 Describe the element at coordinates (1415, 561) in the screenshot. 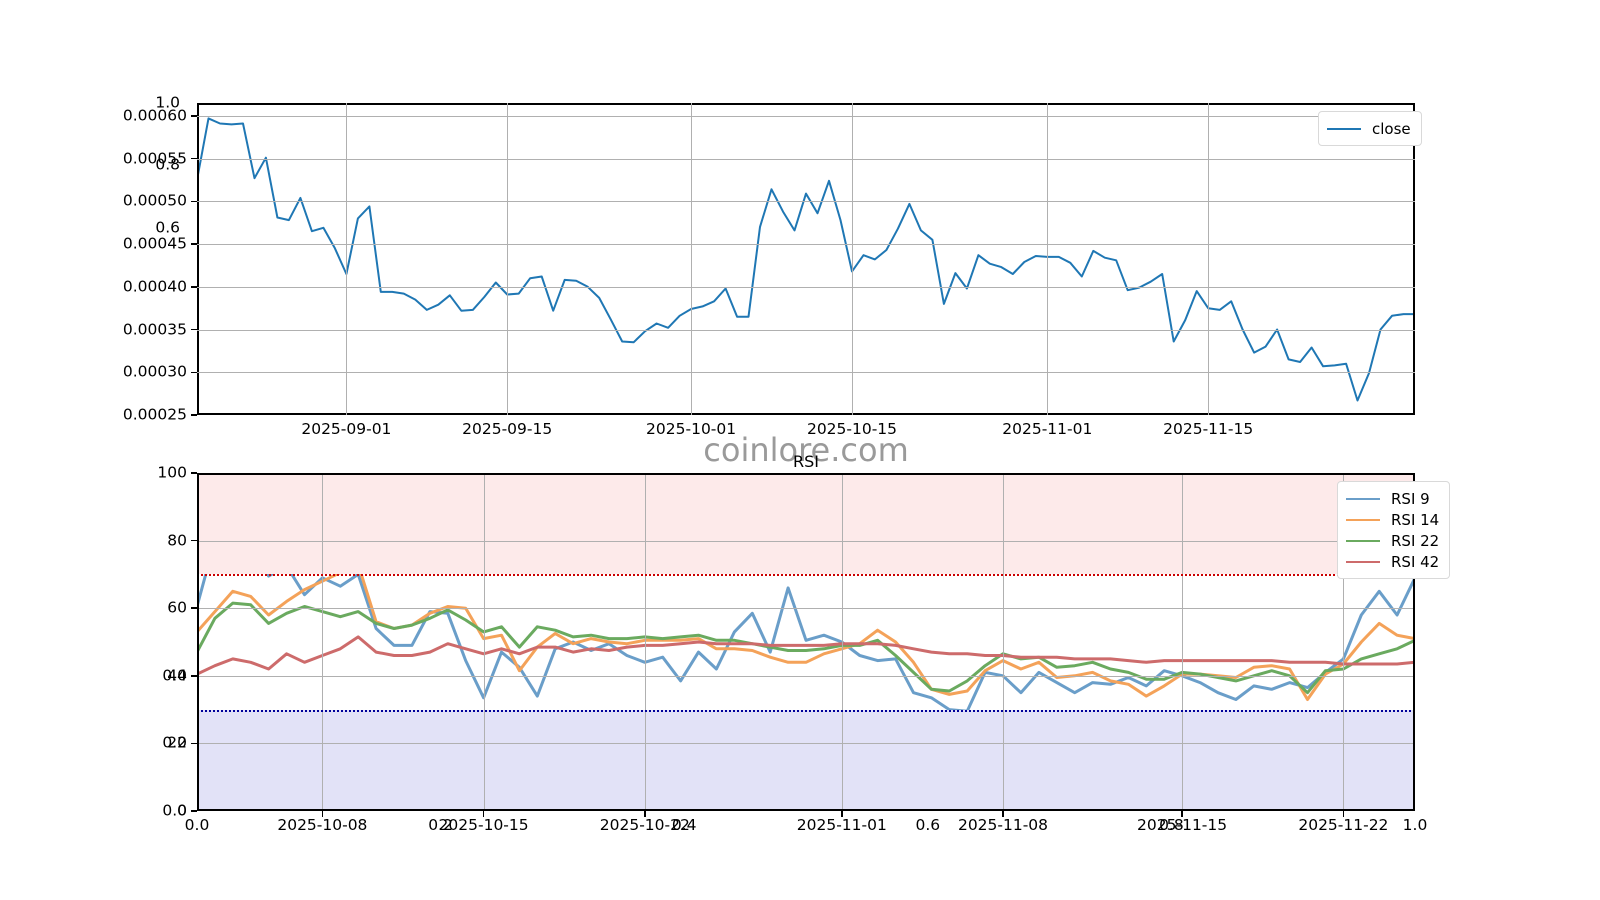

I see `legend-label-rsi-42: RSI 42` at that location.